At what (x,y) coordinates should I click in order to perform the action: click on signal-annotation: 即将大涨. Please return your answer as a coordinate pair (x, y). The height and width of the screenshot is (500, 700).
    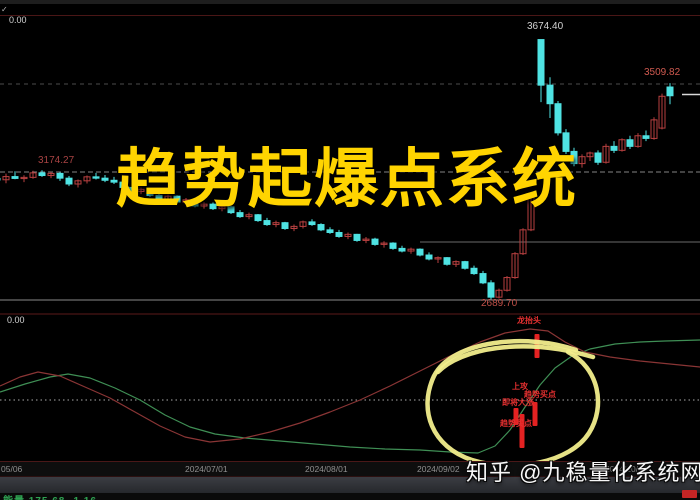
    Looking at the image, I should click on (518, 402).